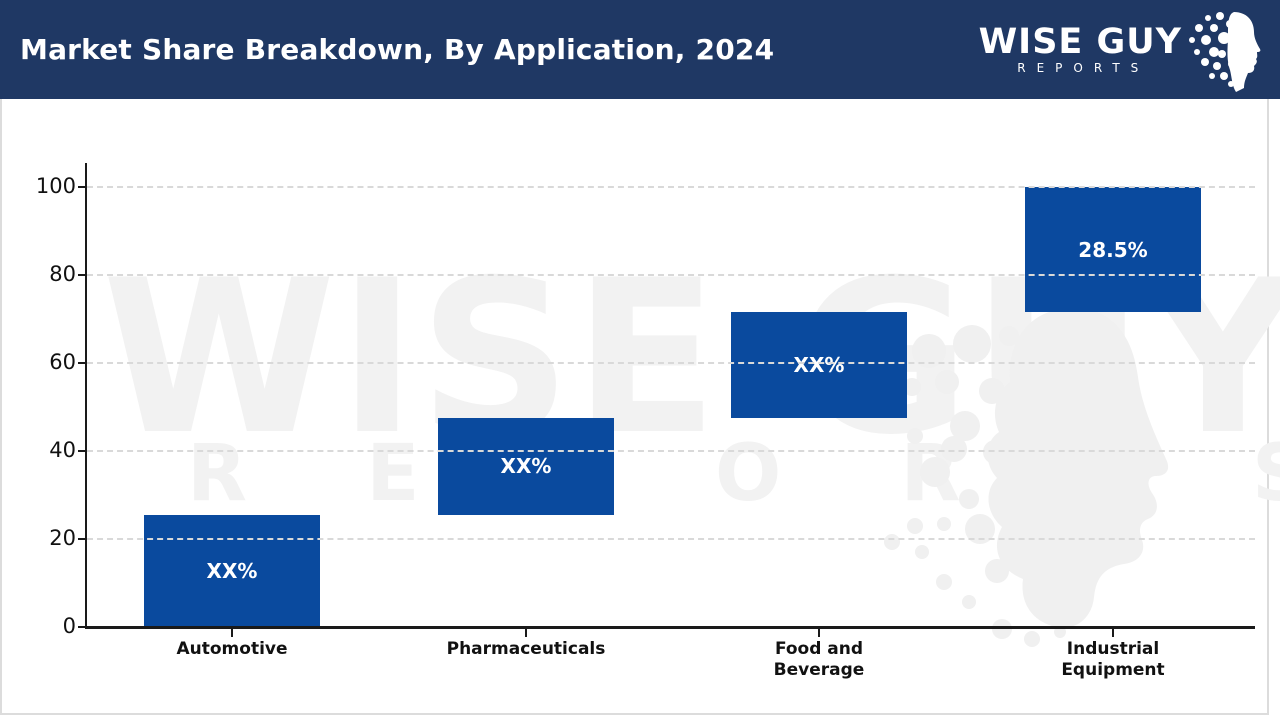 The width and height of the screenshot is (1280, 720). Describe the element at coordinates (86, 396) in the screenshot. I see `y-axis-line` at that location.